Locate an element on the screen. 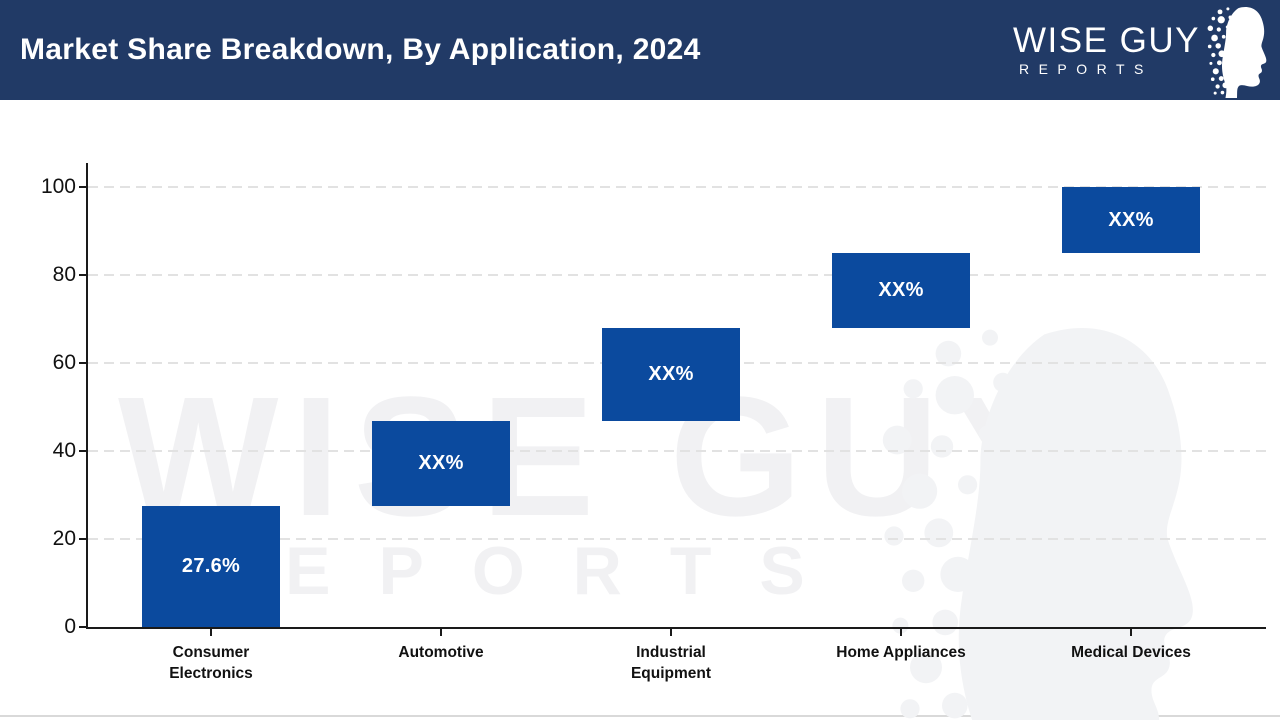 This screenshot has width=1280, height=720. bar-value-label-5: XX% is located at coordinates (1131, 219).